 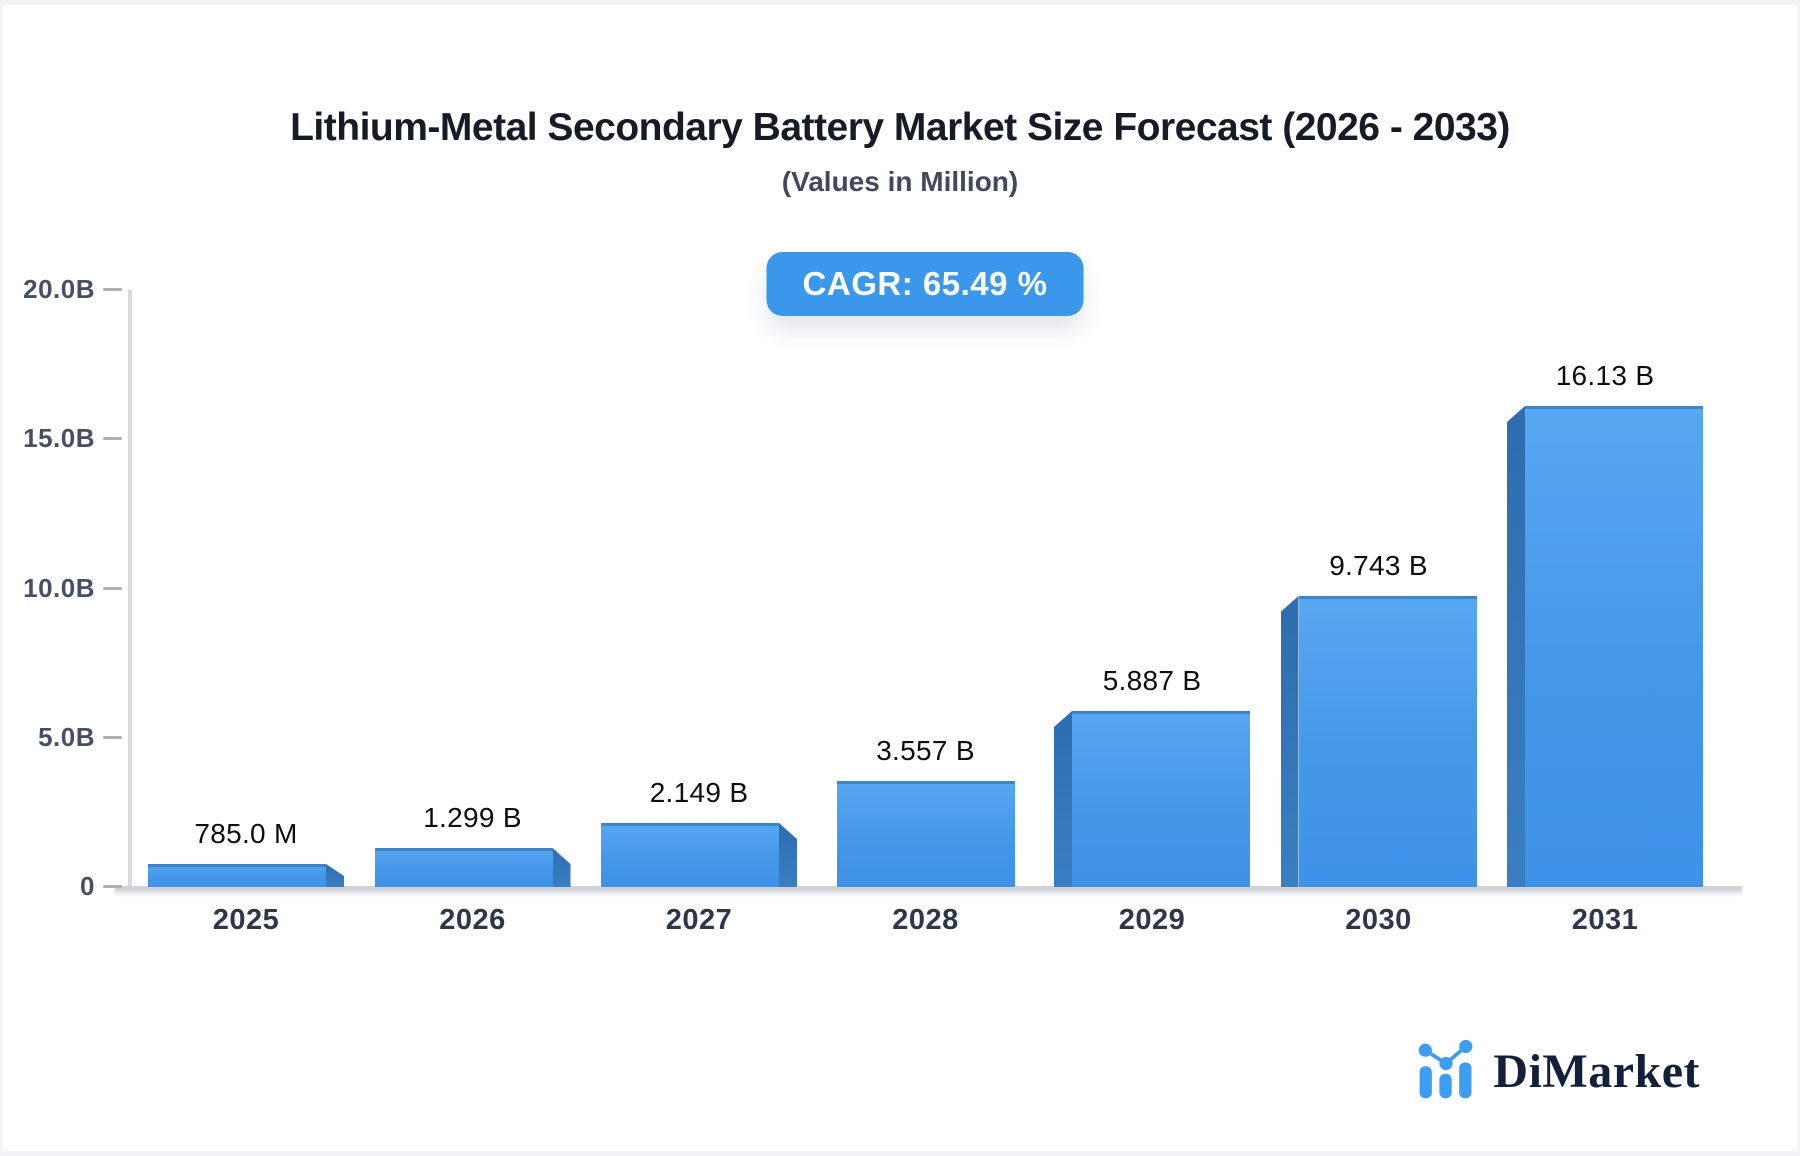 What do you see at coordinates (1063, 799) in the screenshot?
I see `bar-2029-side-face` at bounding box center [1063, 799].